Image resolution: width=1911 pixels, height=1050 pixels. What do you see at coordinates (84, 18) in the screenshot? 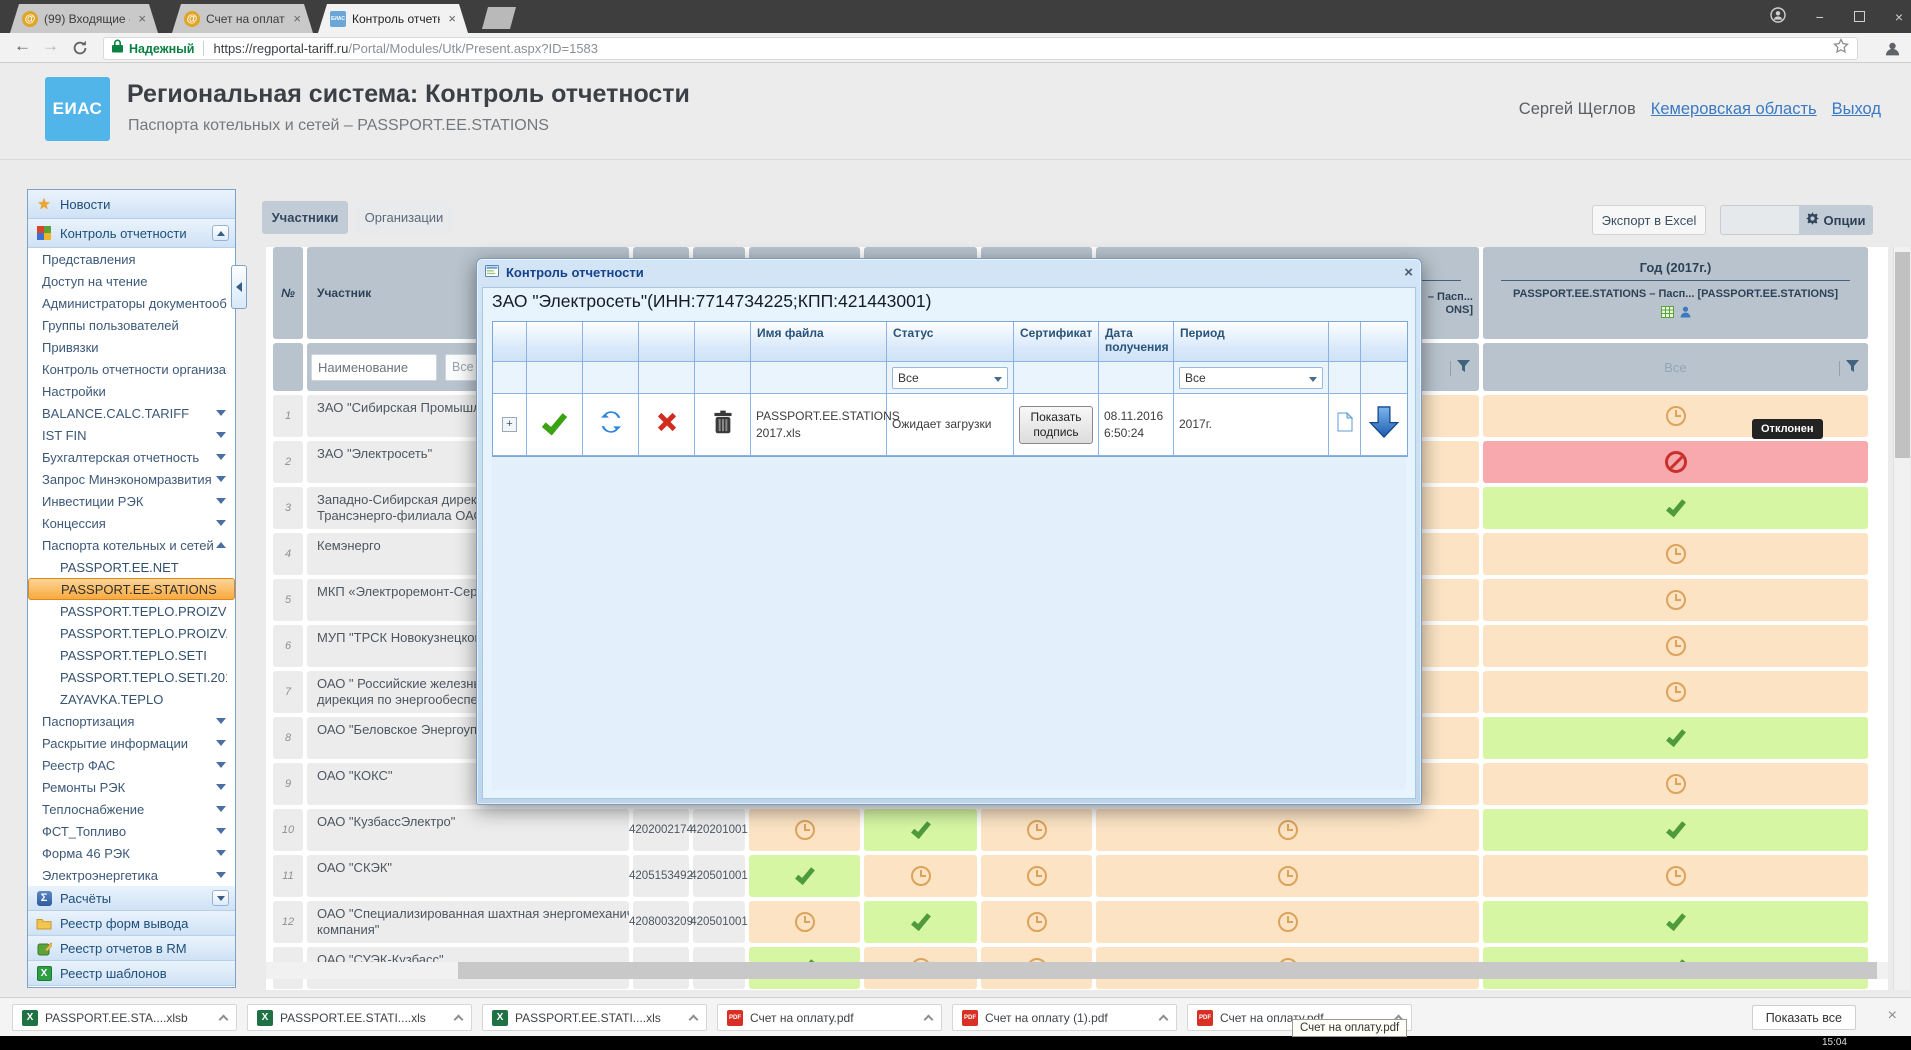
I see `browser-tab: @ (99) Входящие - Почта ×` at bounding box center [84, 18].